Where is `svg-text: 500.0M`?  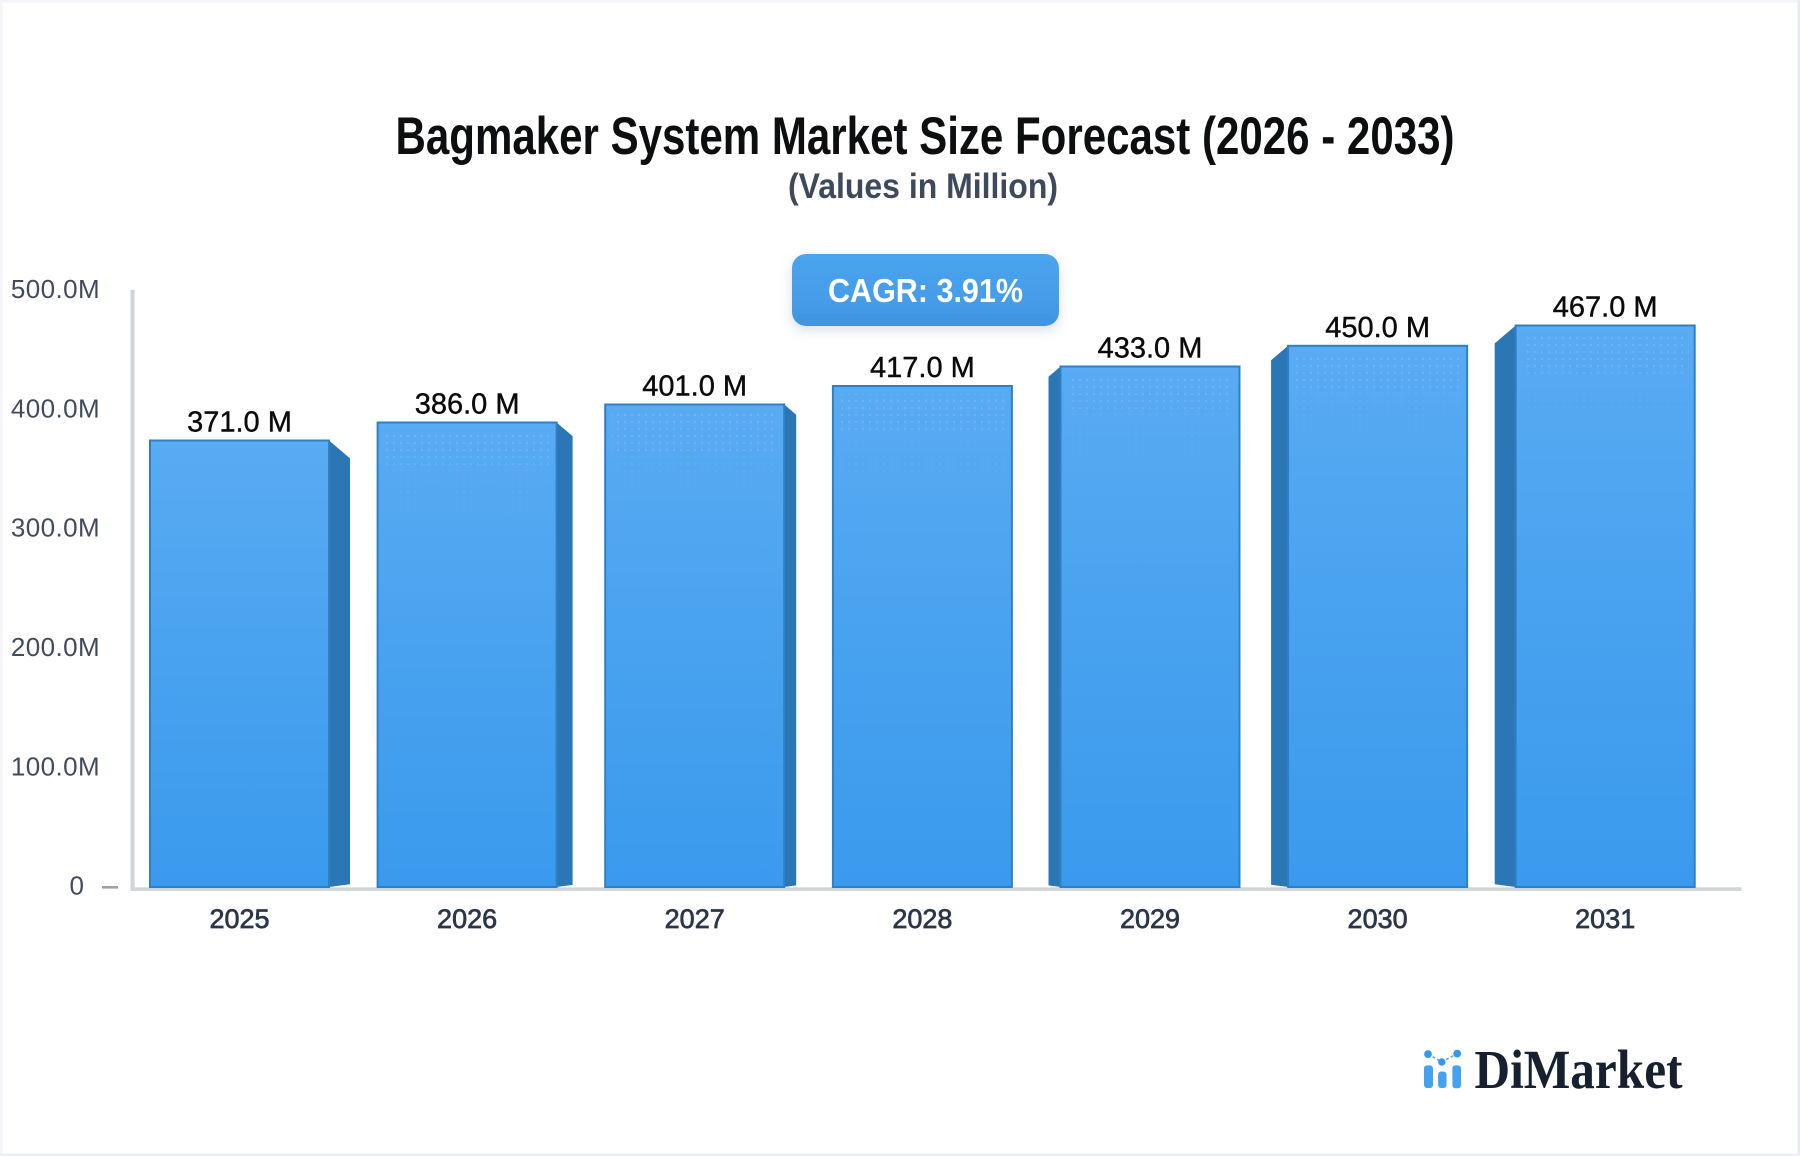 svg-text: 500.0M is located at coordinates (55, 289).